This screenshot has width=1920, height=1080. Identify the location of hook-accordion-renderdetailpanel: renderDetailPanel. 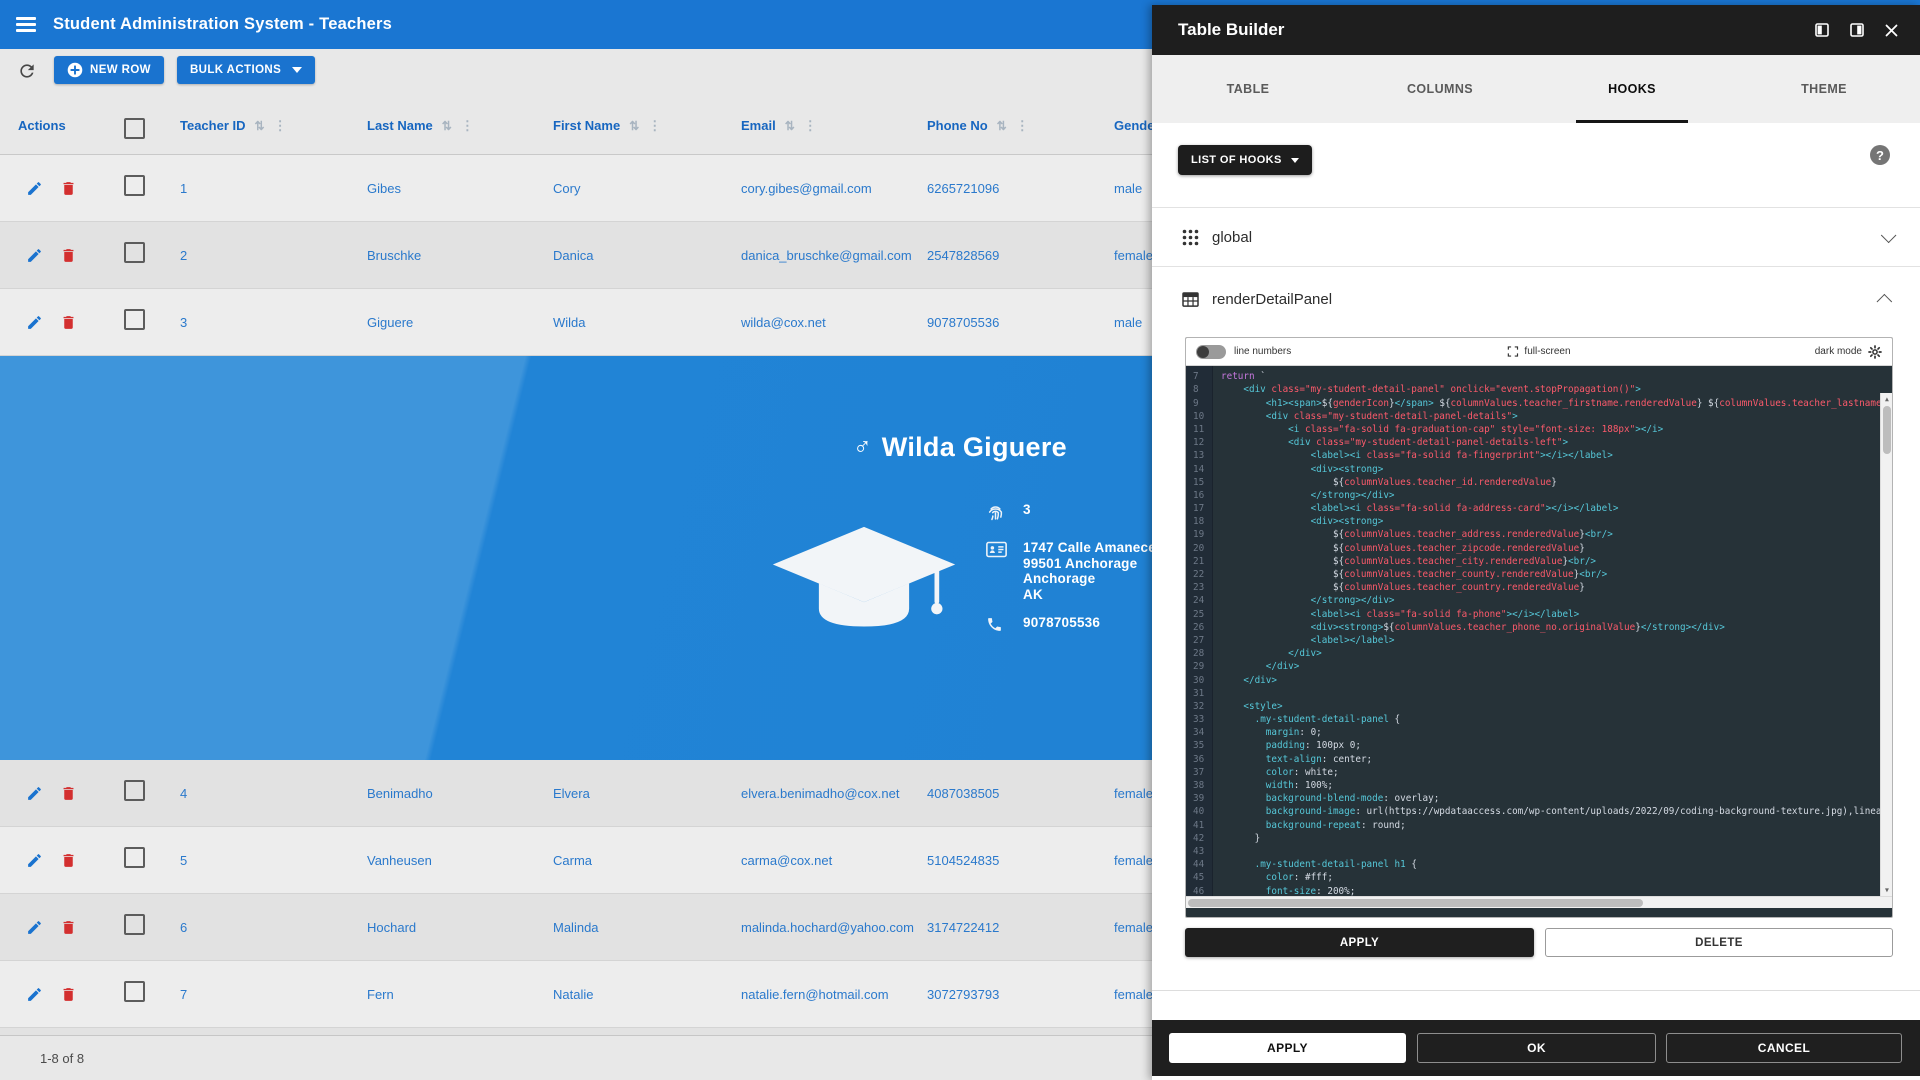
(1536, 298).